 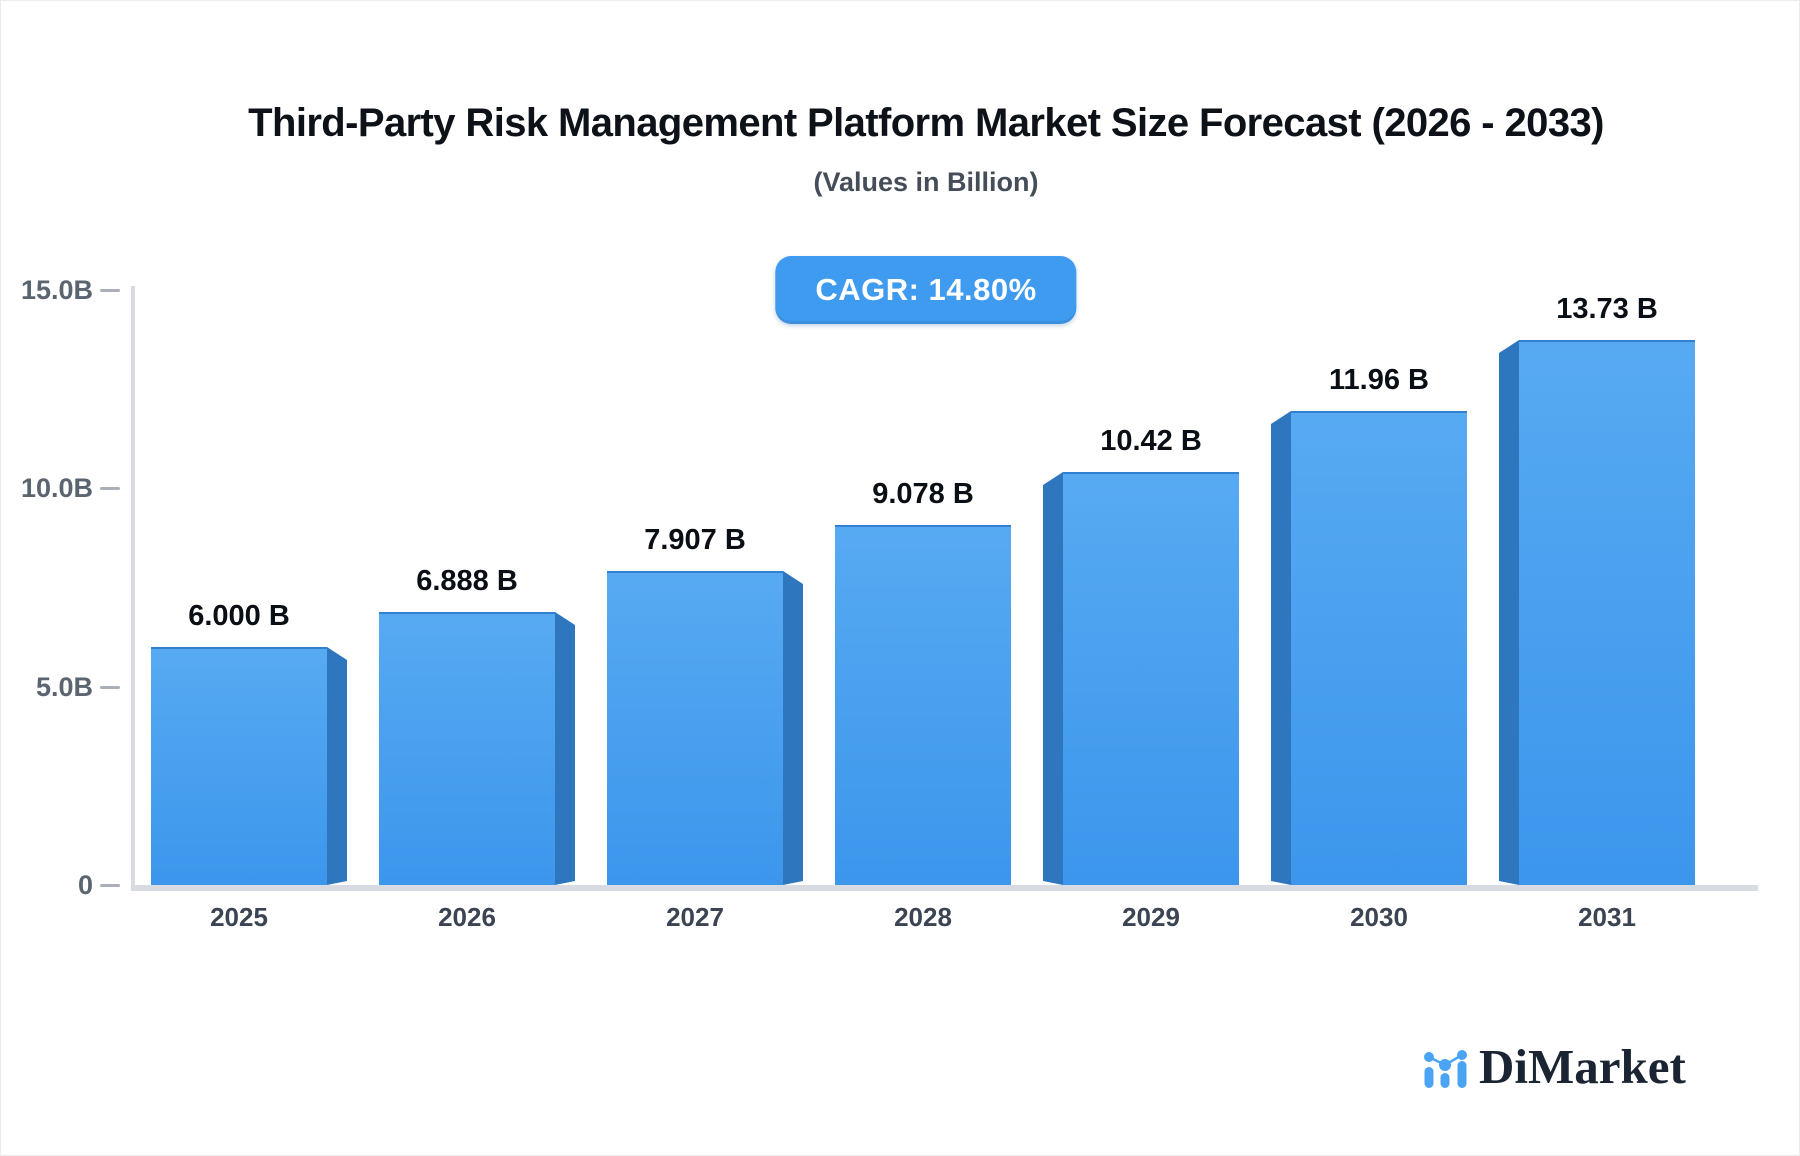 I want to click on x-axis-label: 2029, so click(x=1151, y=917).